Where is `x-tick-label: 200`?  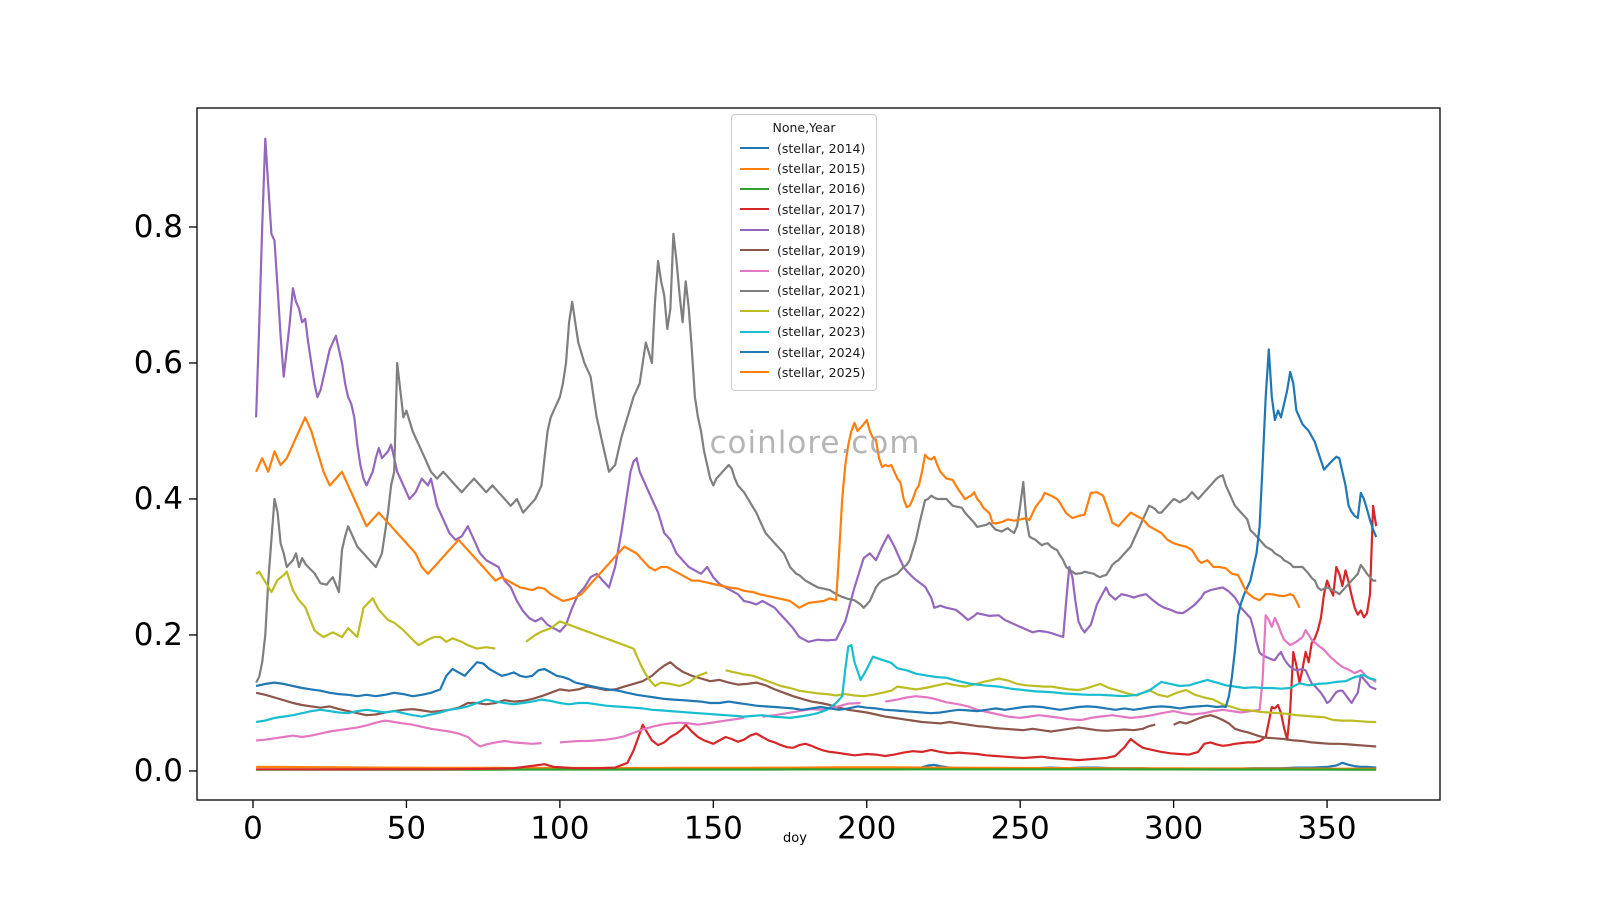 x-tick-label: 200 is located at coordinates (866, 828).